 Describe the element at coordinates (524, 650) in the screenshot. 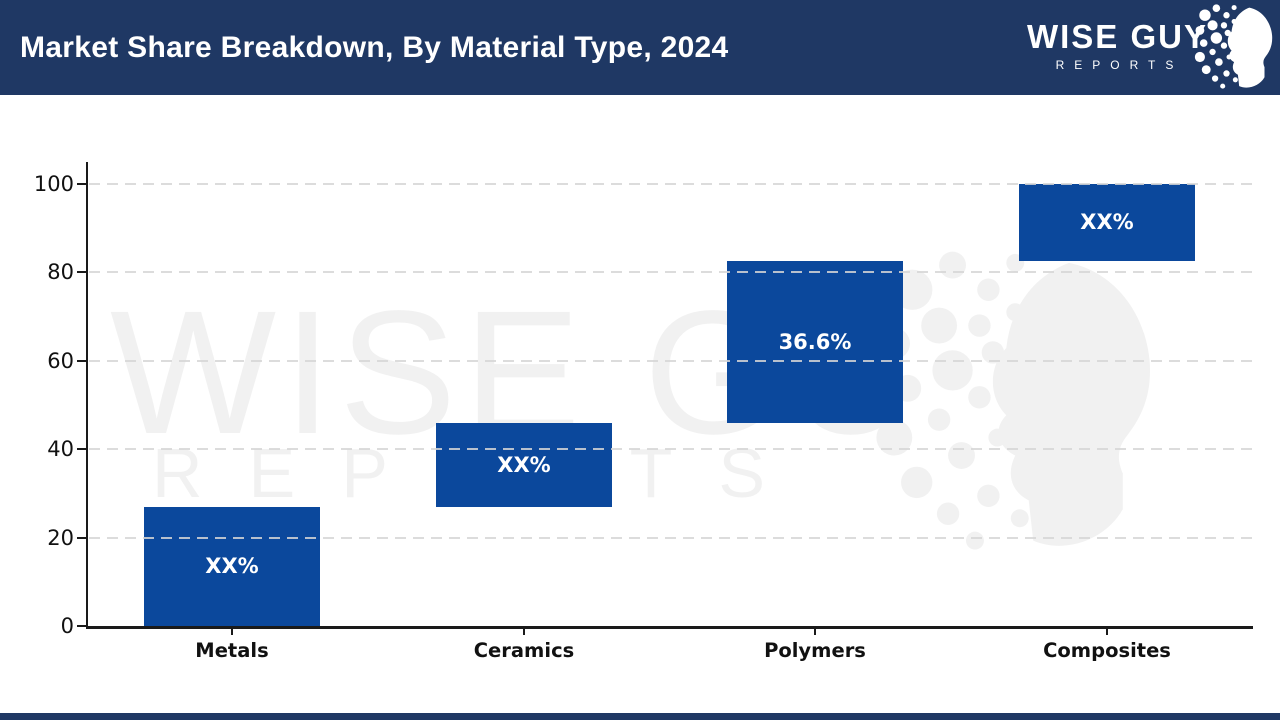

I see `x-category-label: Ceramics` at that location.